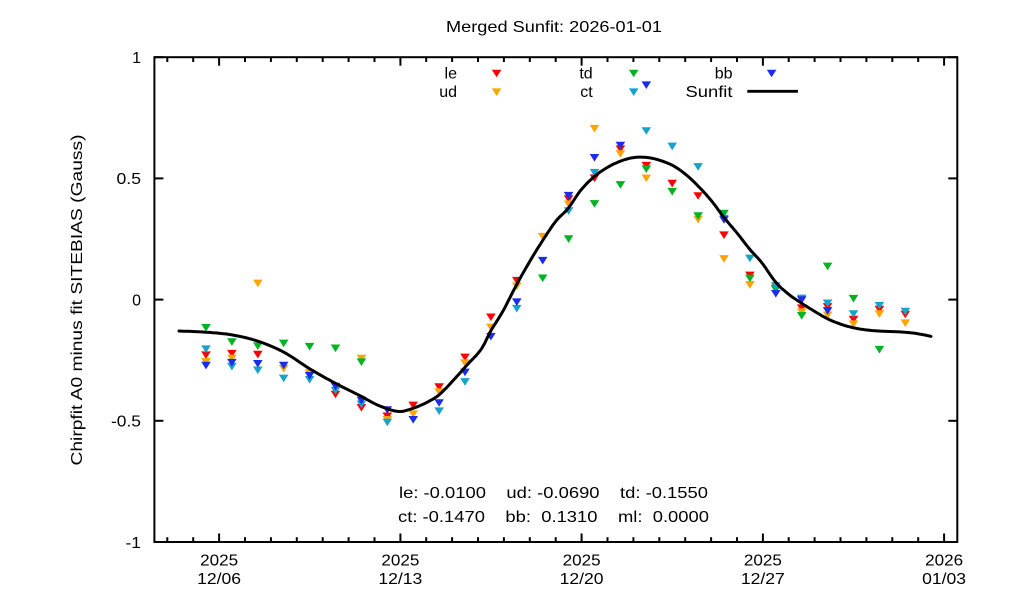 The height and width of the screenshot is (600, 1024). Describe the element at coordinates (400, 579) in the screenshot. I see `svg-text: 12/13` at that location.